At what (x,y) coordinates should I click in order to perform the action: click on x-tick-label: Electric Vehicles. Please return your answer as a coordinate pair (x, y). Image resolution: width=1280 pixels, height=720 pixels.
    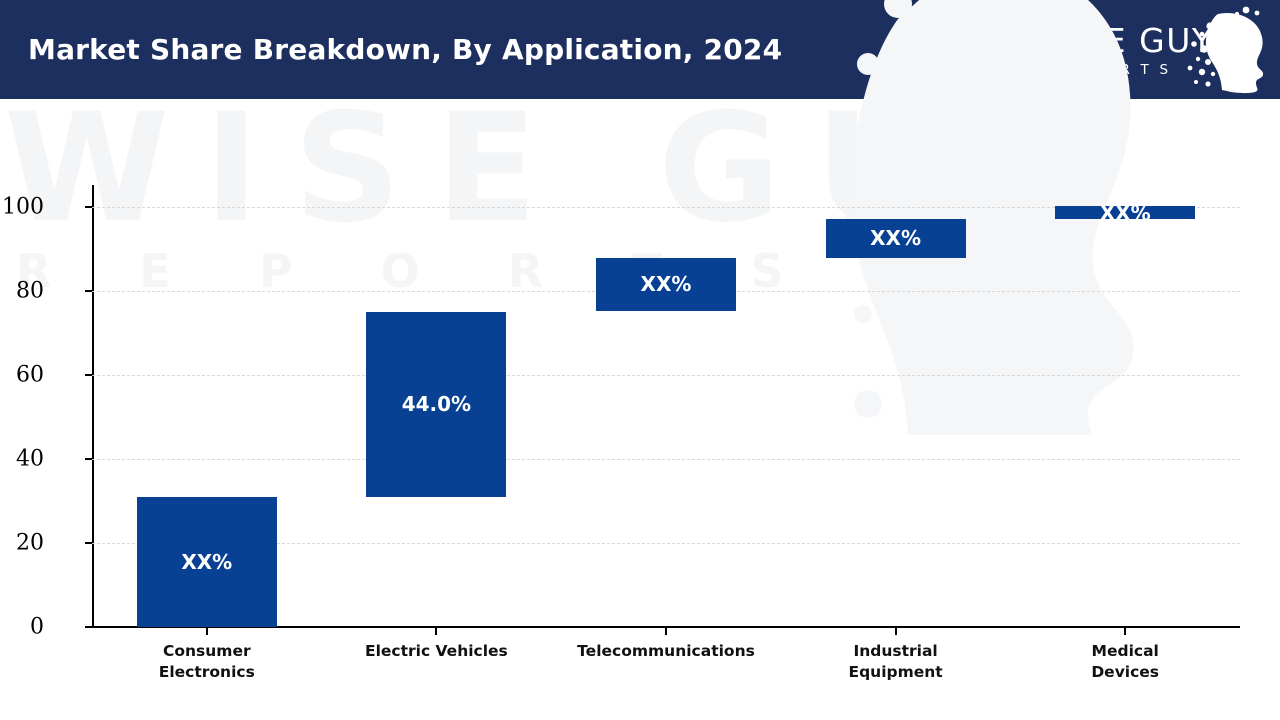
    Looking at the image, I should click on (436, 651).